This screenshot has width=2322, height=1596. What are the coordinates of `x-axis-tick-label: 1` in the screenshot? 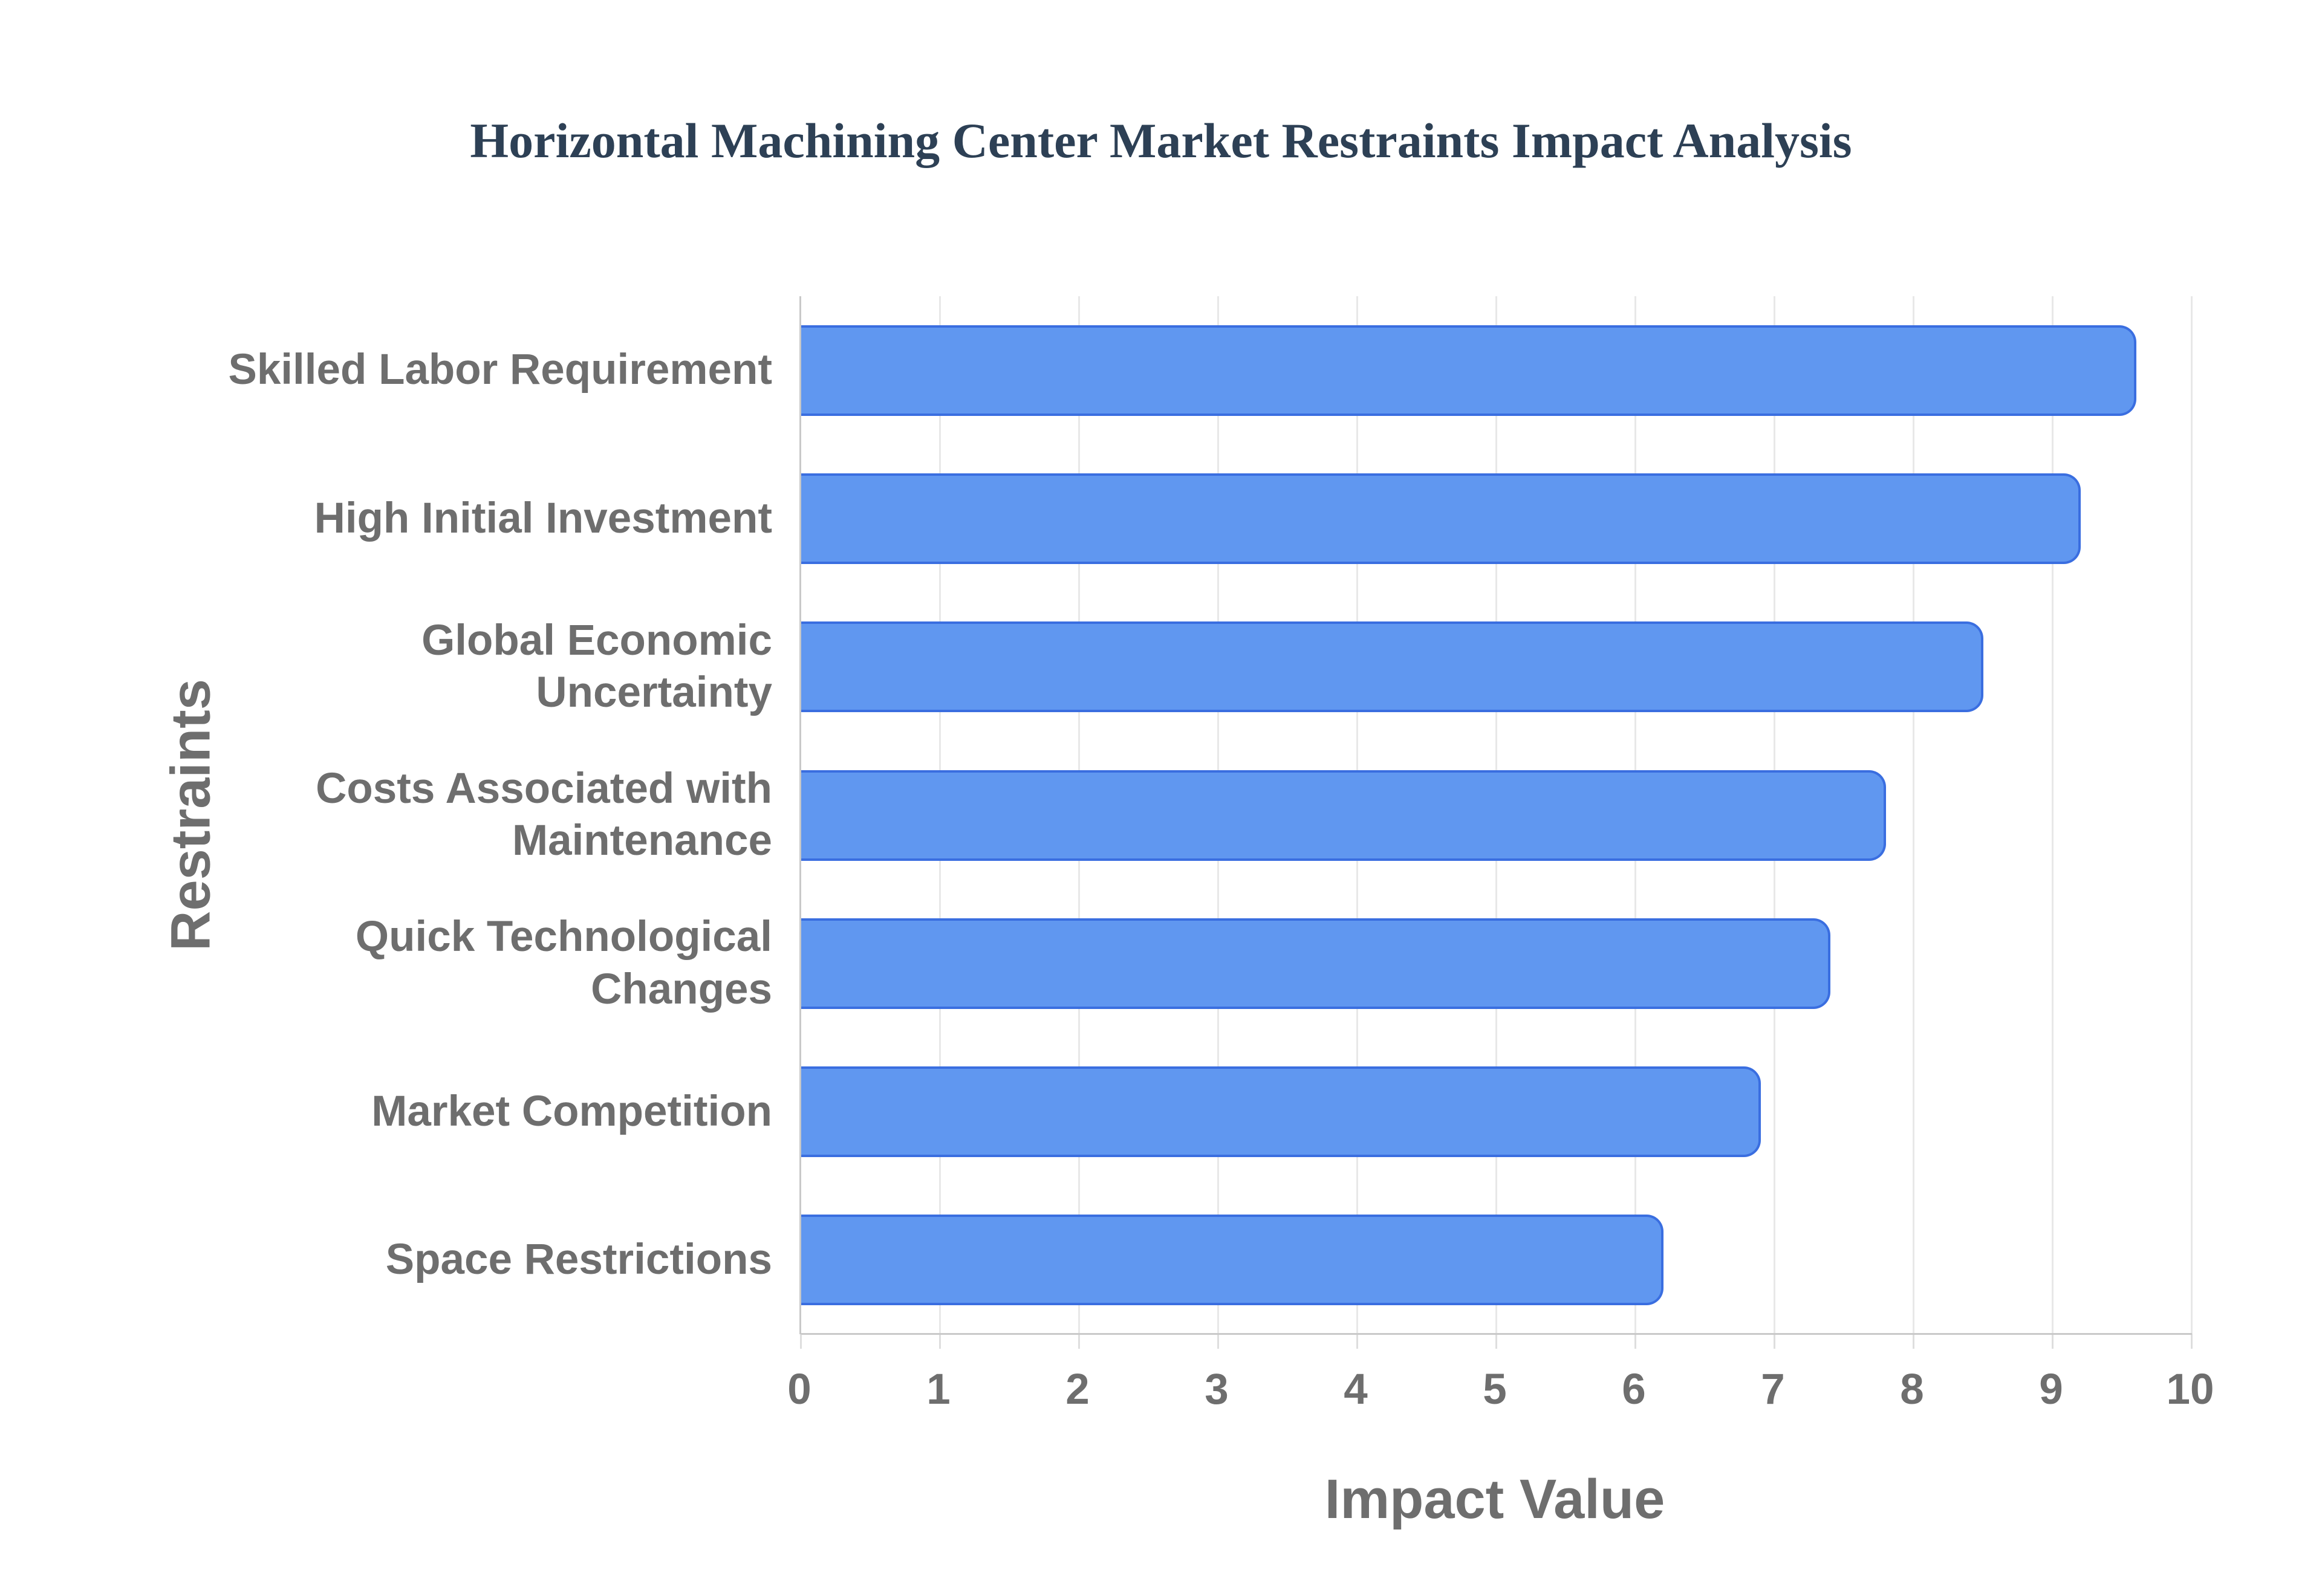 It's located at (939, 1389).